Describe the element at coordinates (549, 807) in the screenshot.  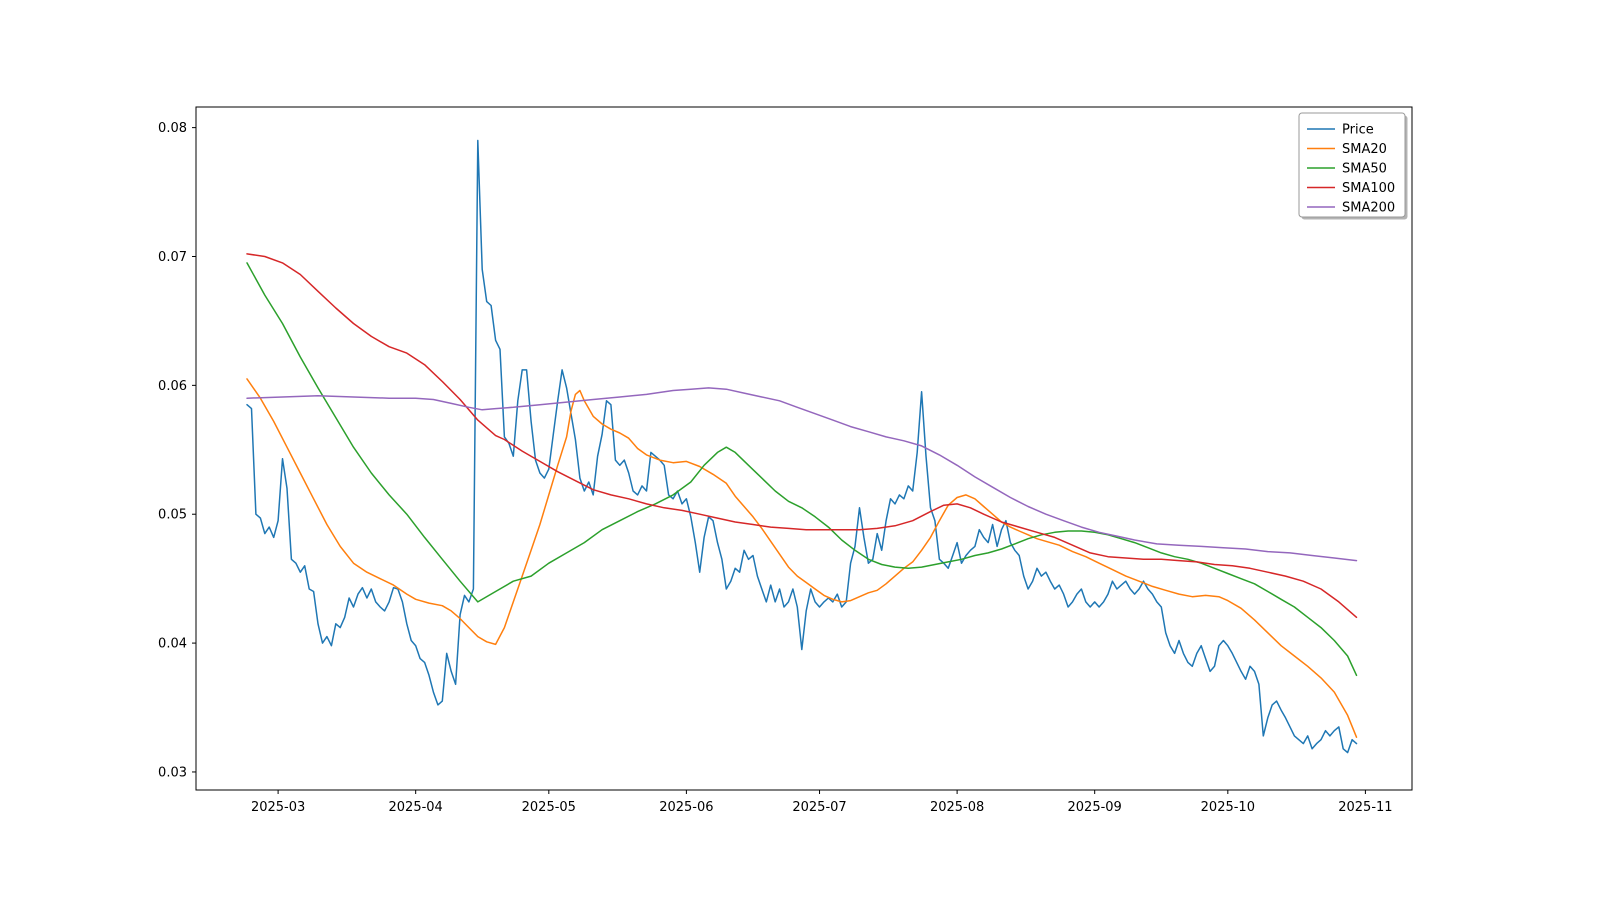
I see `x-tick-label: 2025-05` at that location.